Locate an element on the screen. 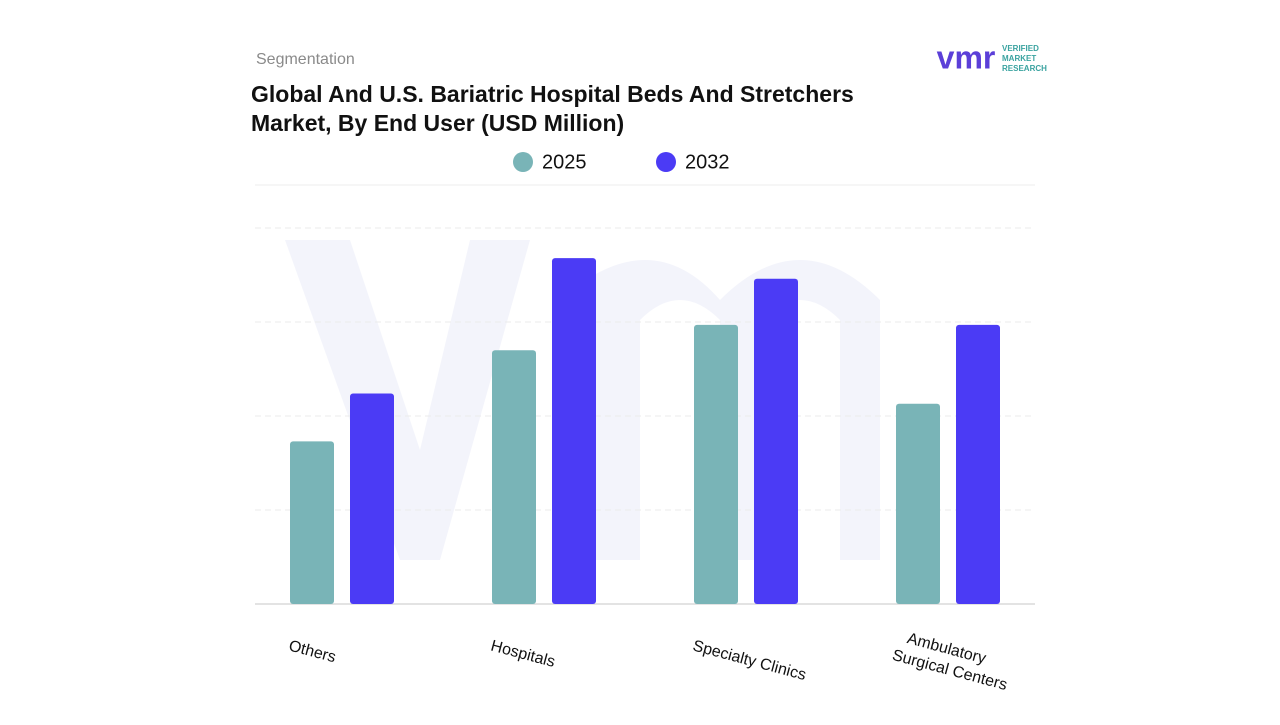  logo: vmr VERIFIED MARKET RESEARCH is located at coordinates (992, 57).